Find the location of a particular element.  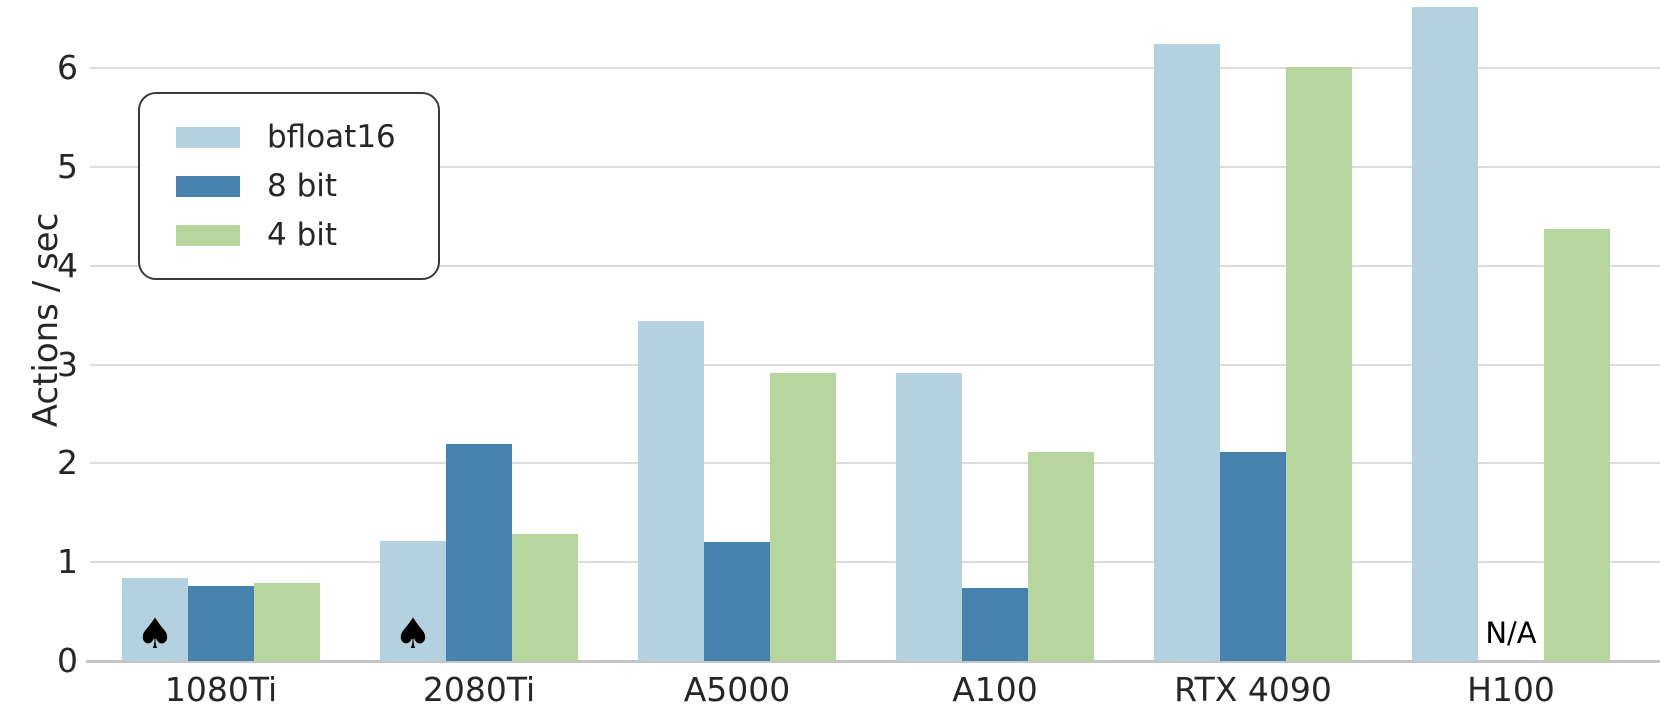

bar-4-bit-2080ti is located at coordinates (545, 597).